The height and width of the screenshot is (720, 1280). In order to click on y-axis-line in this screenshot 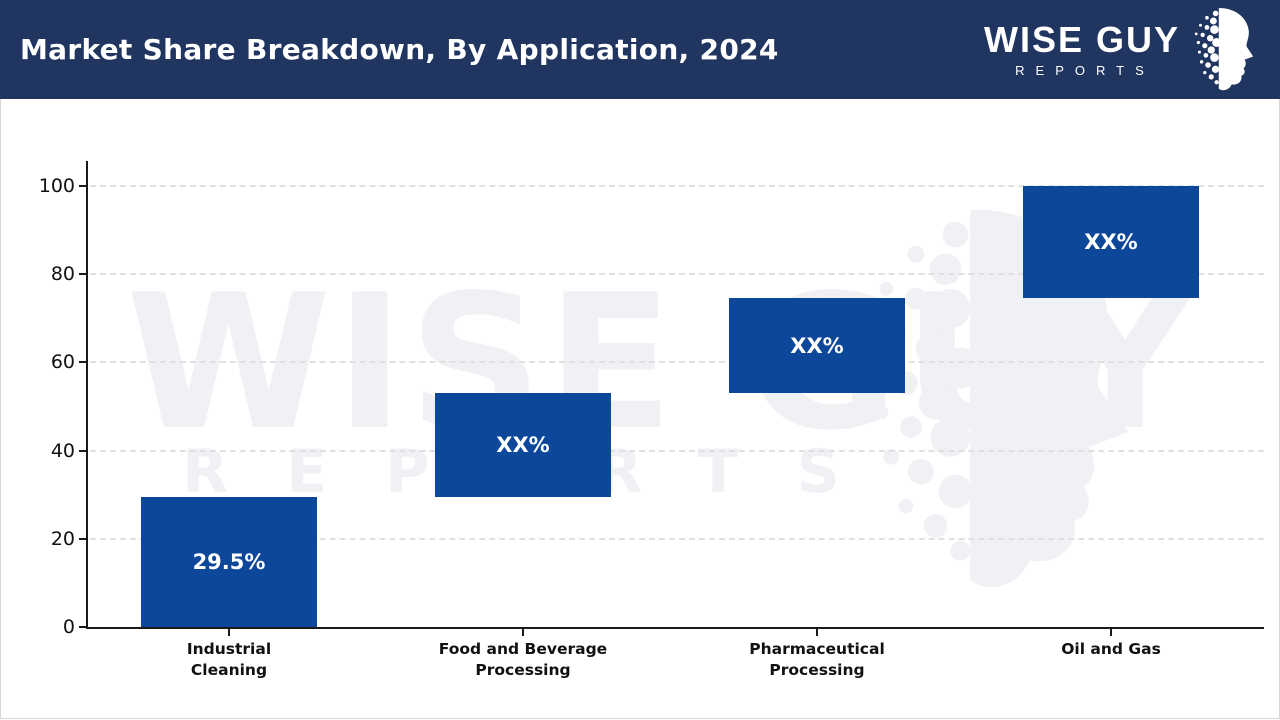, I will do `click(87, 395)`.